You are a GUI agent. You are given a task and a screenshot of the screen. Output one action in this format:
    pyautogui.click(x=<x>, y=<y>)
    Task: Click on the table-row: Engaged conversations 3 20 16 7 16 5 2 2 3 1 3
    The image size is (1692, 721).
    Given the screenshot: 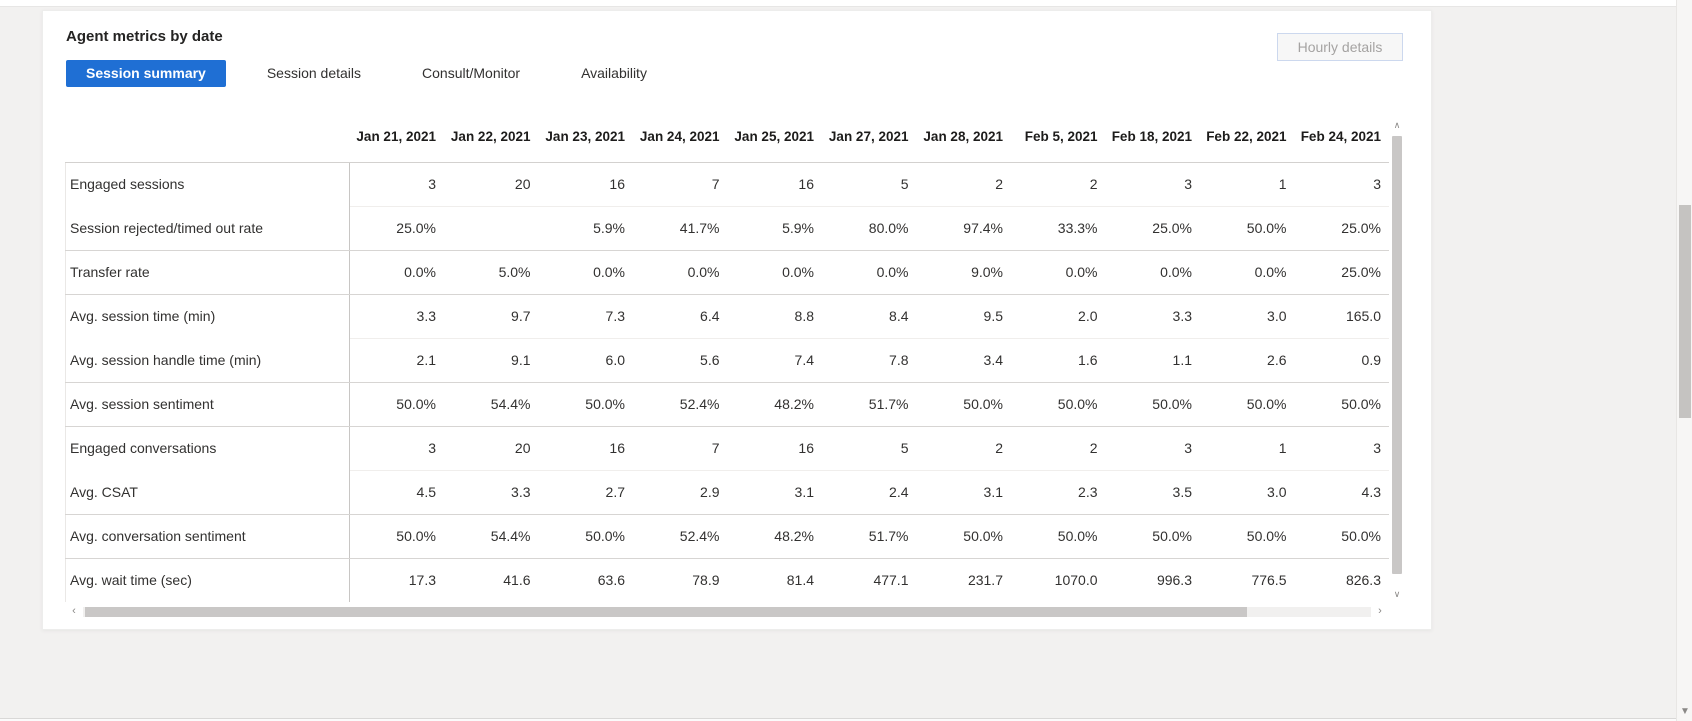 What is the action you would take?
    pyautogui.click(x=727, y=448)
    